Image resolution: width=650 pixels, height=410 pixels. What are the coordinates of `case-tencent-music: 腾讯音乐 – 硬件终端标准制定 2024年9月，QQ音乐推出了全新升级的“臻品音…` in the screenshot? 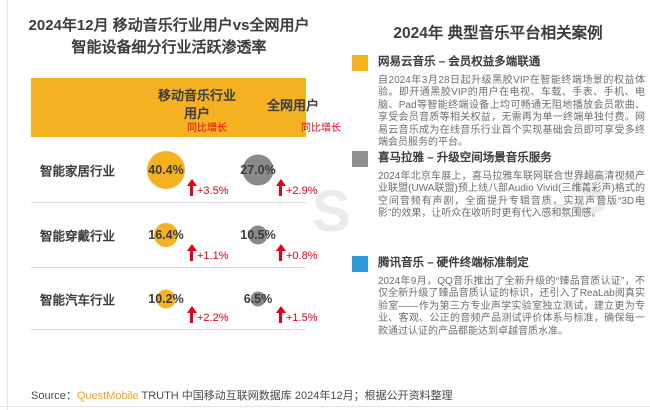 It's located at (498, 296).